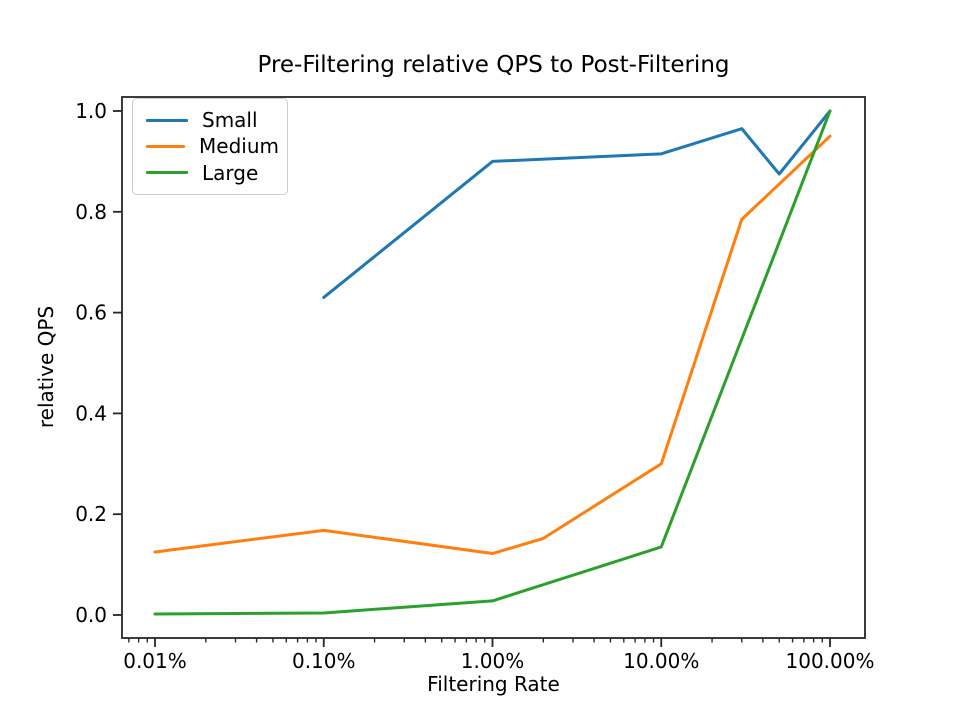 This screenshot has width=960, height=720. What do you see at coordinates (155, 661) in the screenshot?
I see `x-tick-label: 0.01%` at bounding box center [155, 661].